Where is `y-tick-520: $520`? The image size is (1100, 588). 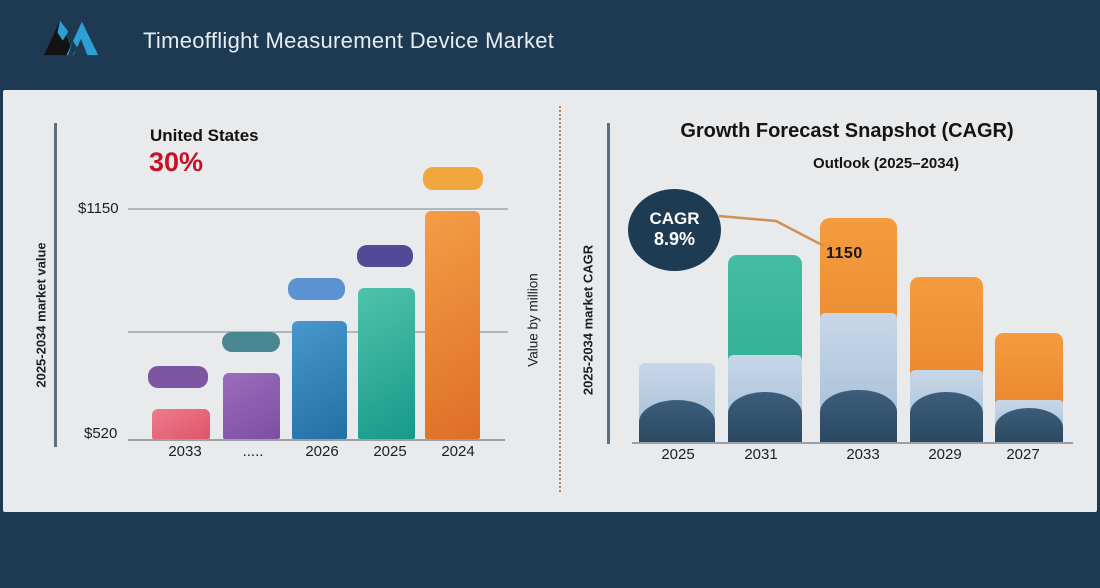
y-tick-520: $520 is located at coordinates (101, 433).